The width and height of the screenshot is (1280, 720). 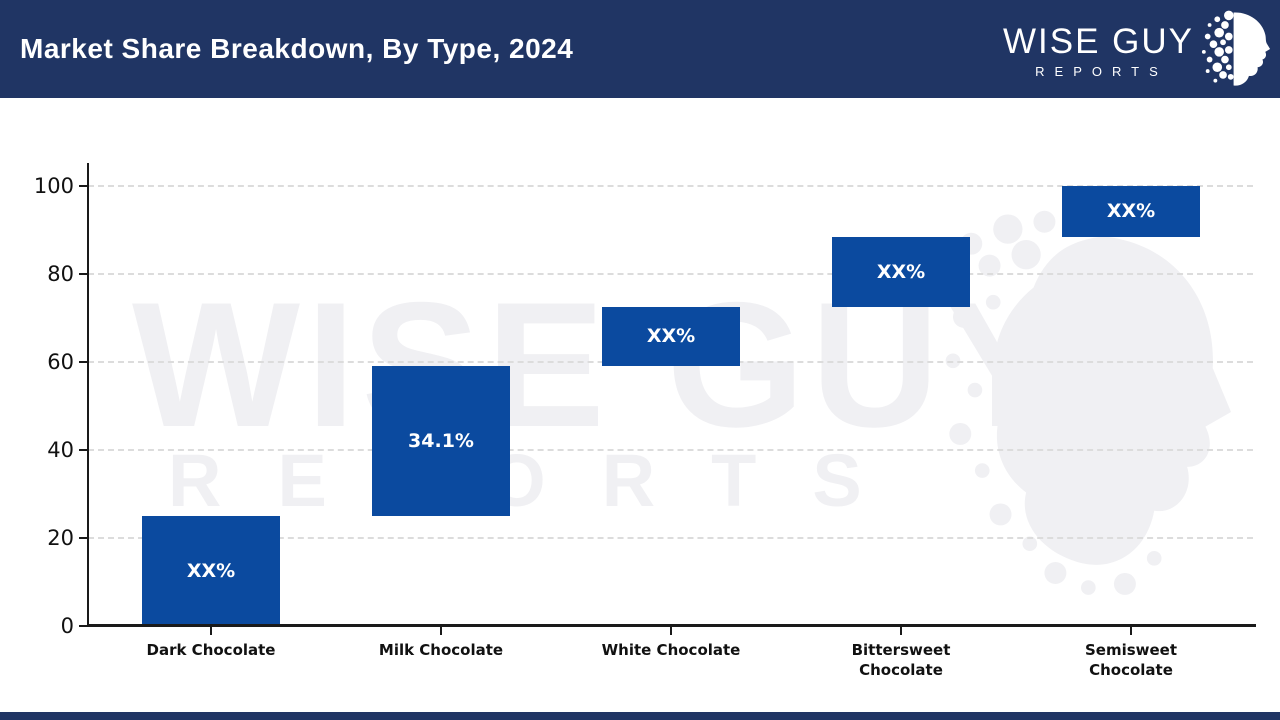 I want to click on brand-name: WISE GUY, so click(x=1098, y=41).